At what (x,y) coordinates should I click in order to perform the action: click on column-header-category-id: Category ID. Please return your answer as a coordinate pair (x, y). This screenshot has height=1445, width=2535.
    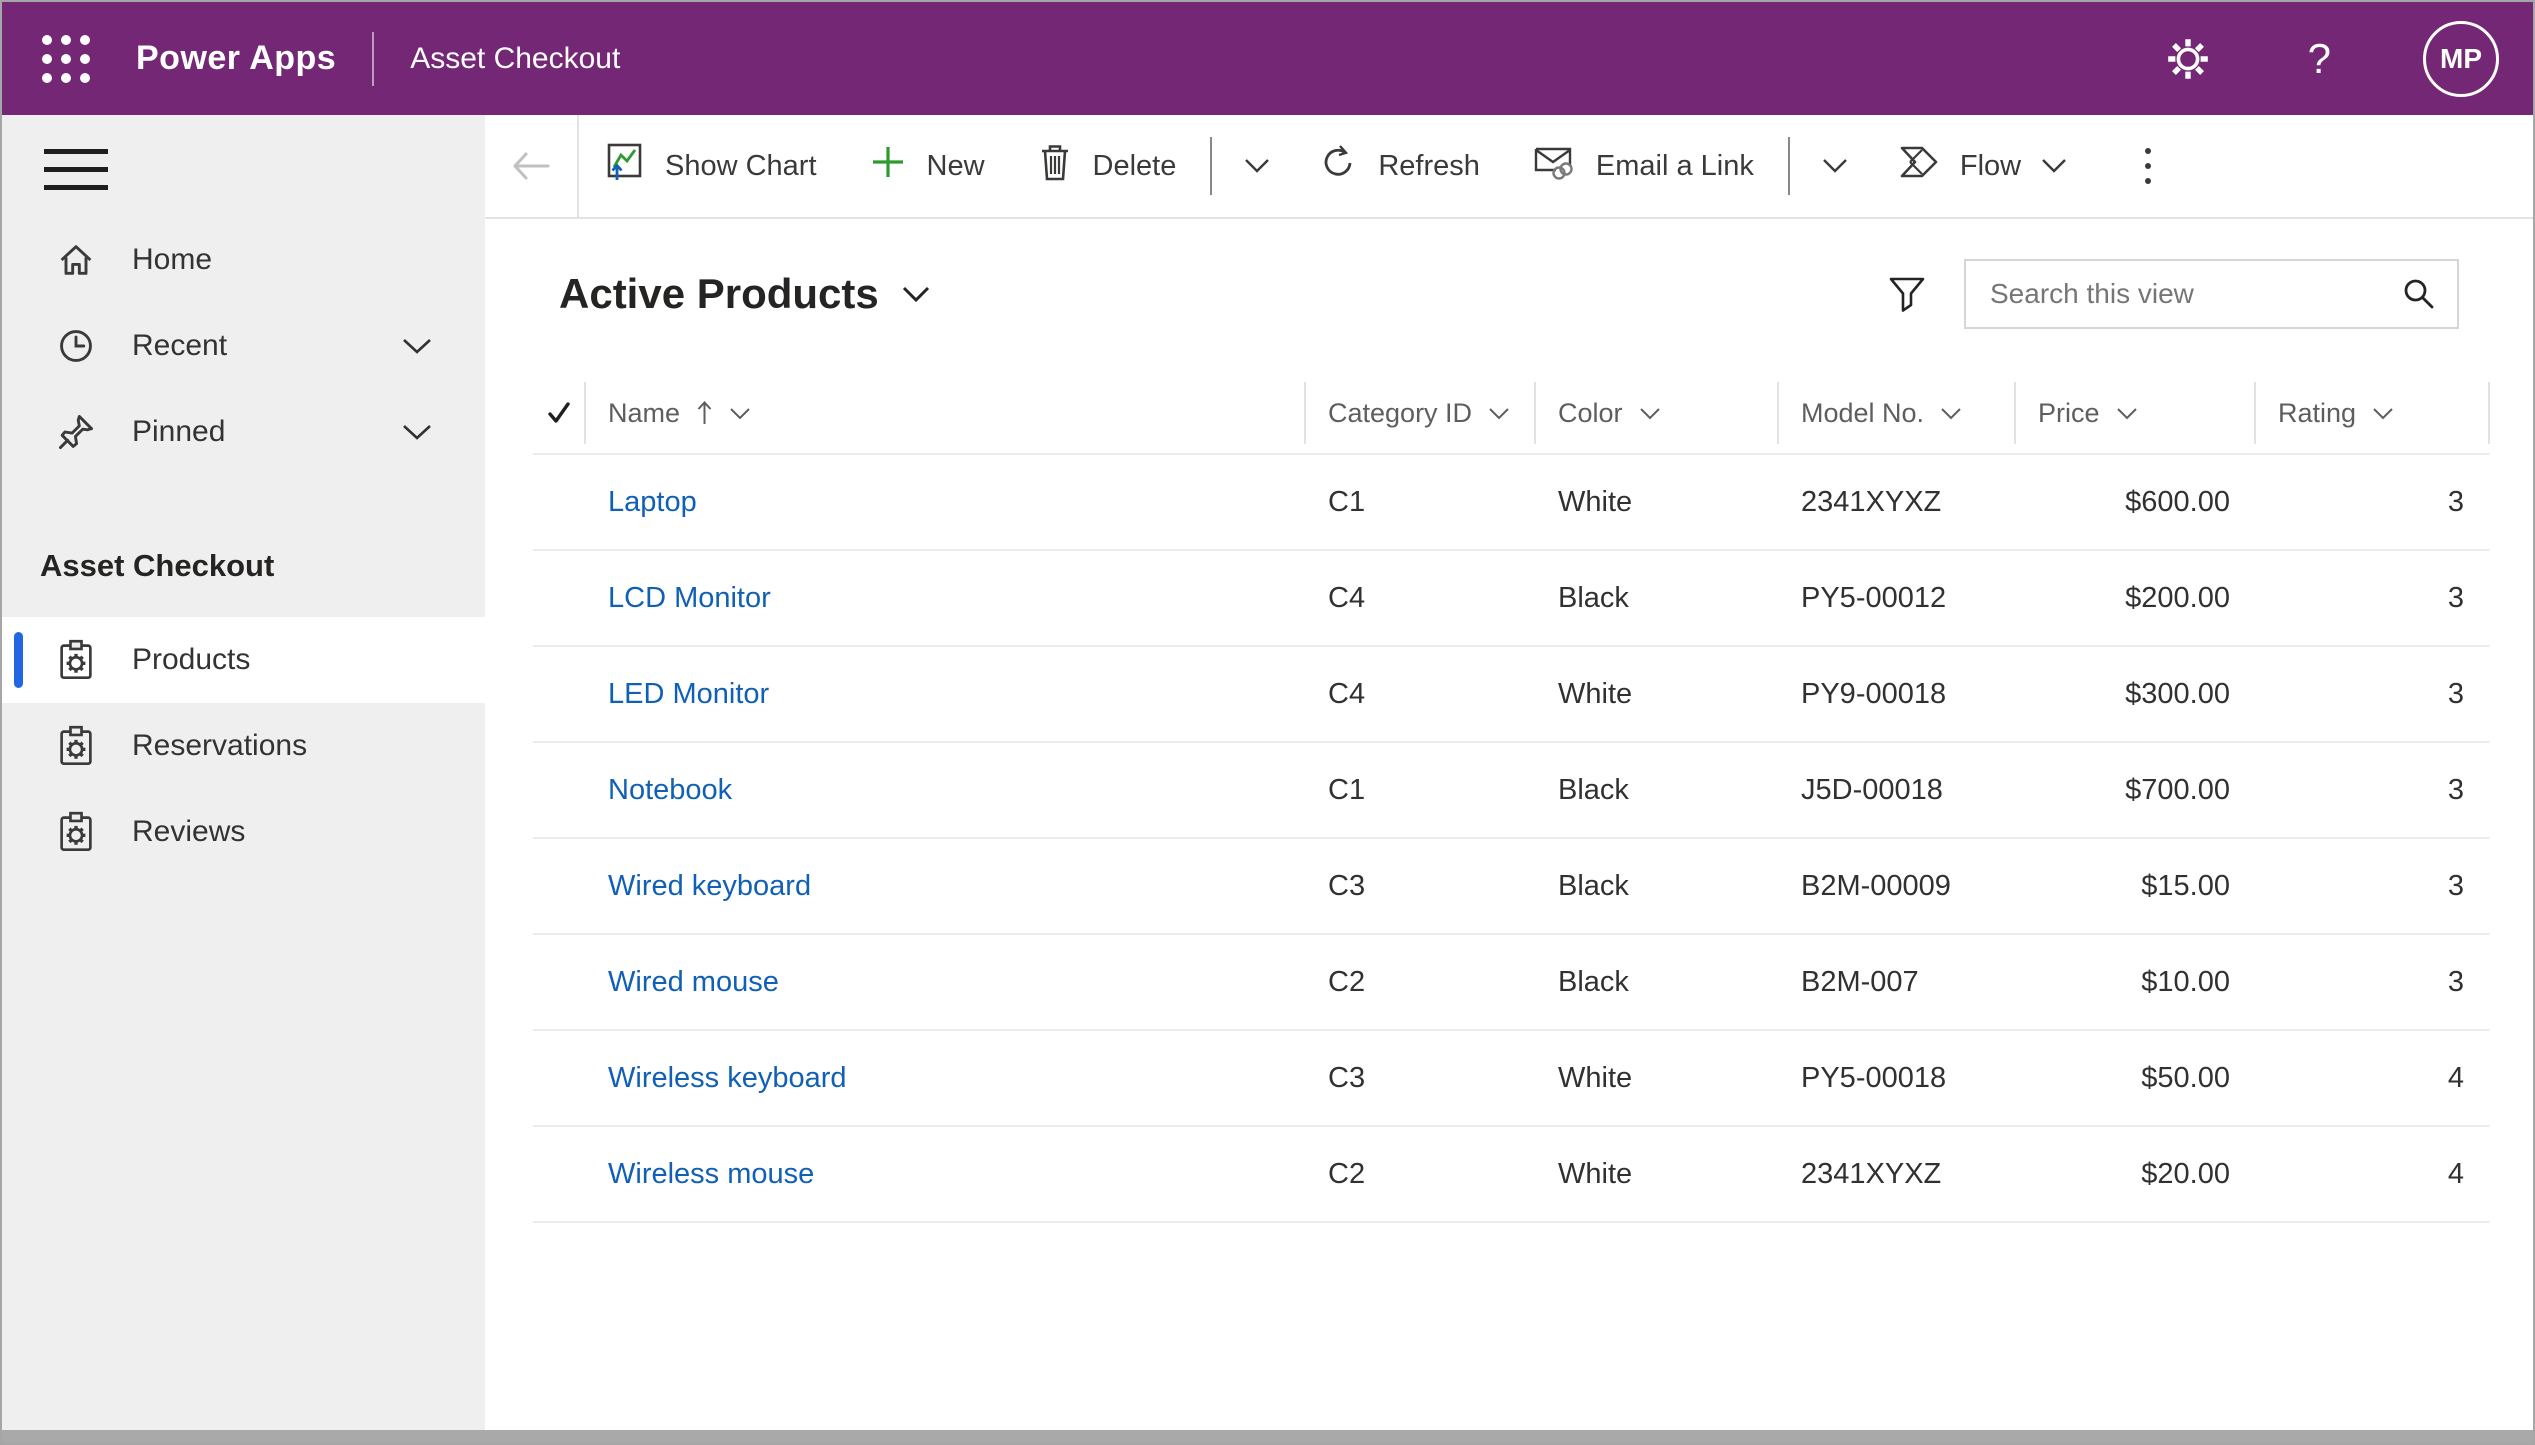
    Looking at the image, I should click on (1421, 413).